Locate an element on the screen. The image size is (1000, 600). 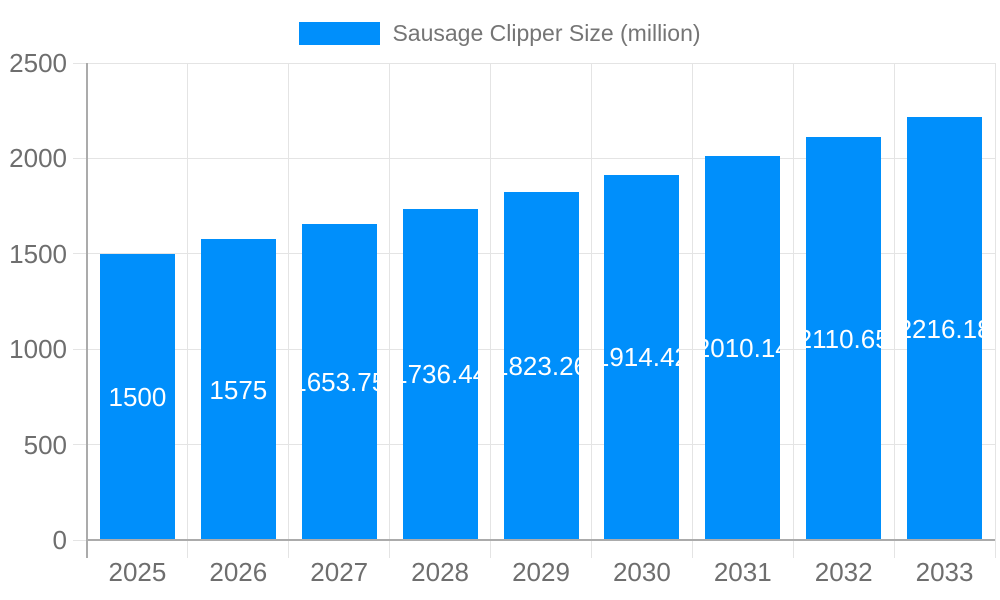
x-axis-label: 2025 is located at coordinates (137, 572).